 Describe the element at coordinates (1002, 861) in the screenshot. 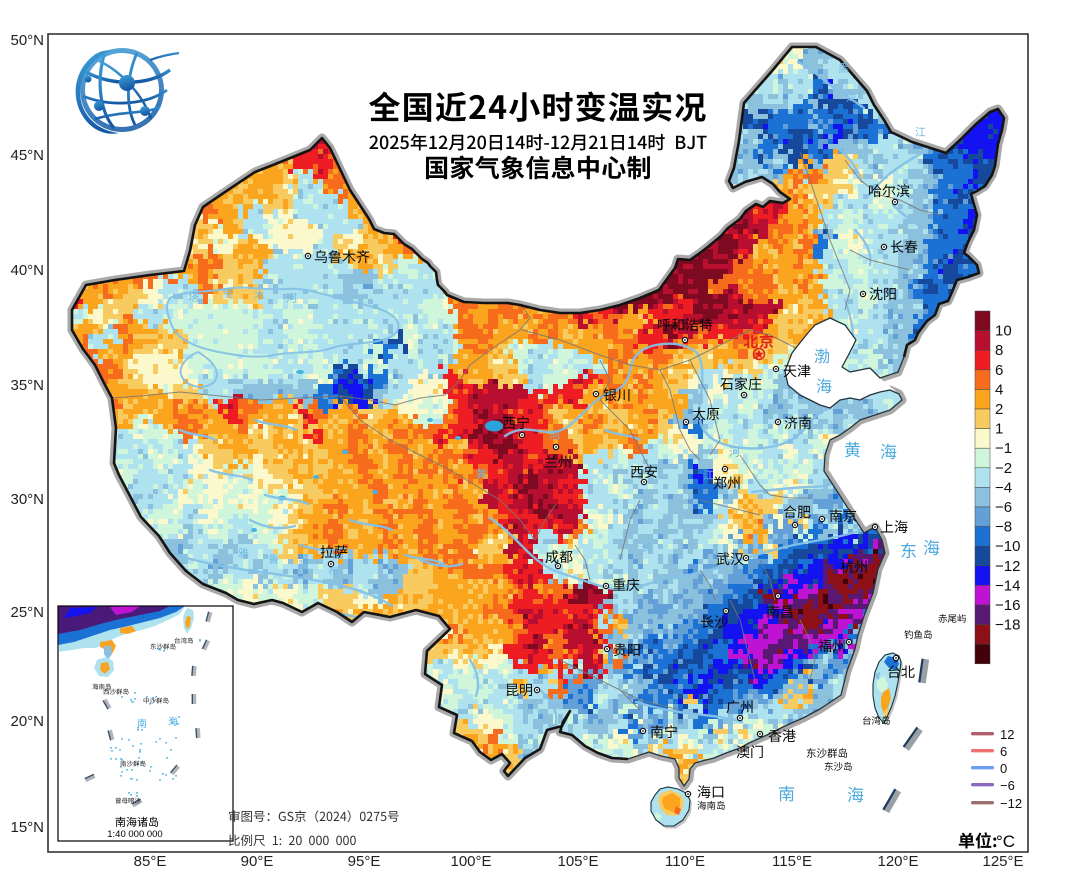

I see `svg-text: 125°E` at that location.